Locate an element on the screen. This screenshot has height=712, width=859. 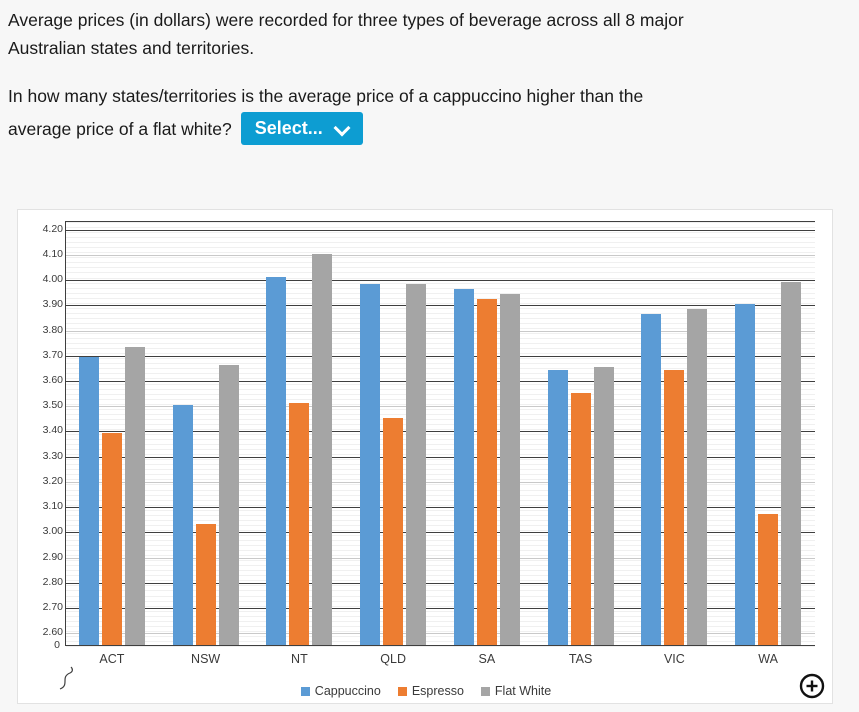
y-axis-tick-label: 2.80 is located at coordinates (52, 581).